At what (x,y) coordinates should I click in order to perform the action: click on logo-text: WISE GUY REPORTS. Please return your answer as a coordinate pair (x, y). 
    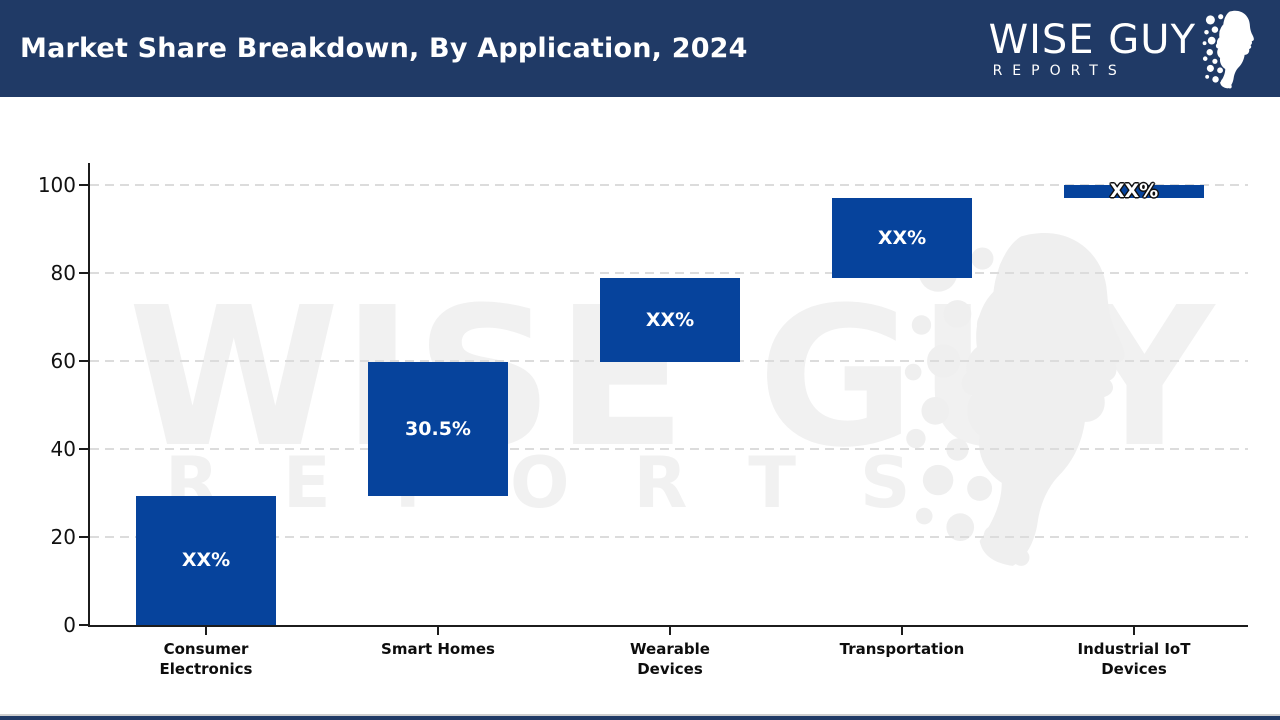
    Looking at the image, I should click on (1092, 49).